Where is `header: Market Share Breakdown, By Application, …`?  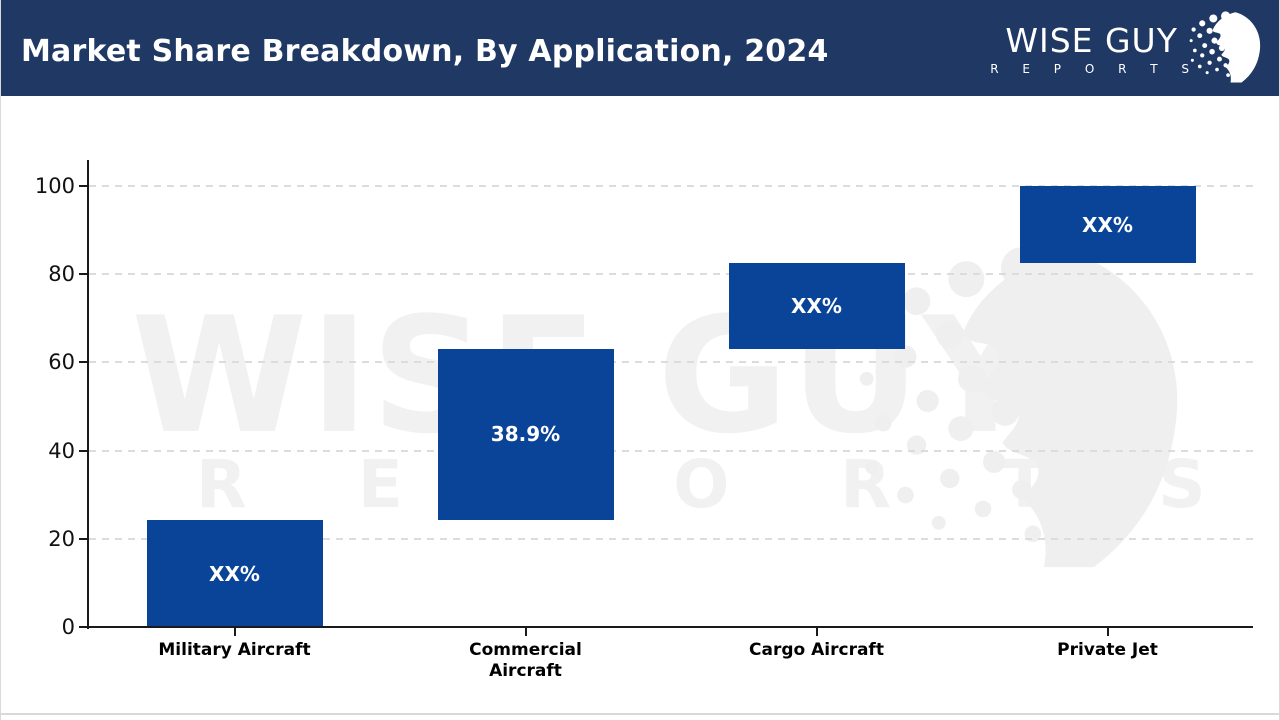
header: Market Share Breakdown, By Application, … is located at coordinates (640, 48).